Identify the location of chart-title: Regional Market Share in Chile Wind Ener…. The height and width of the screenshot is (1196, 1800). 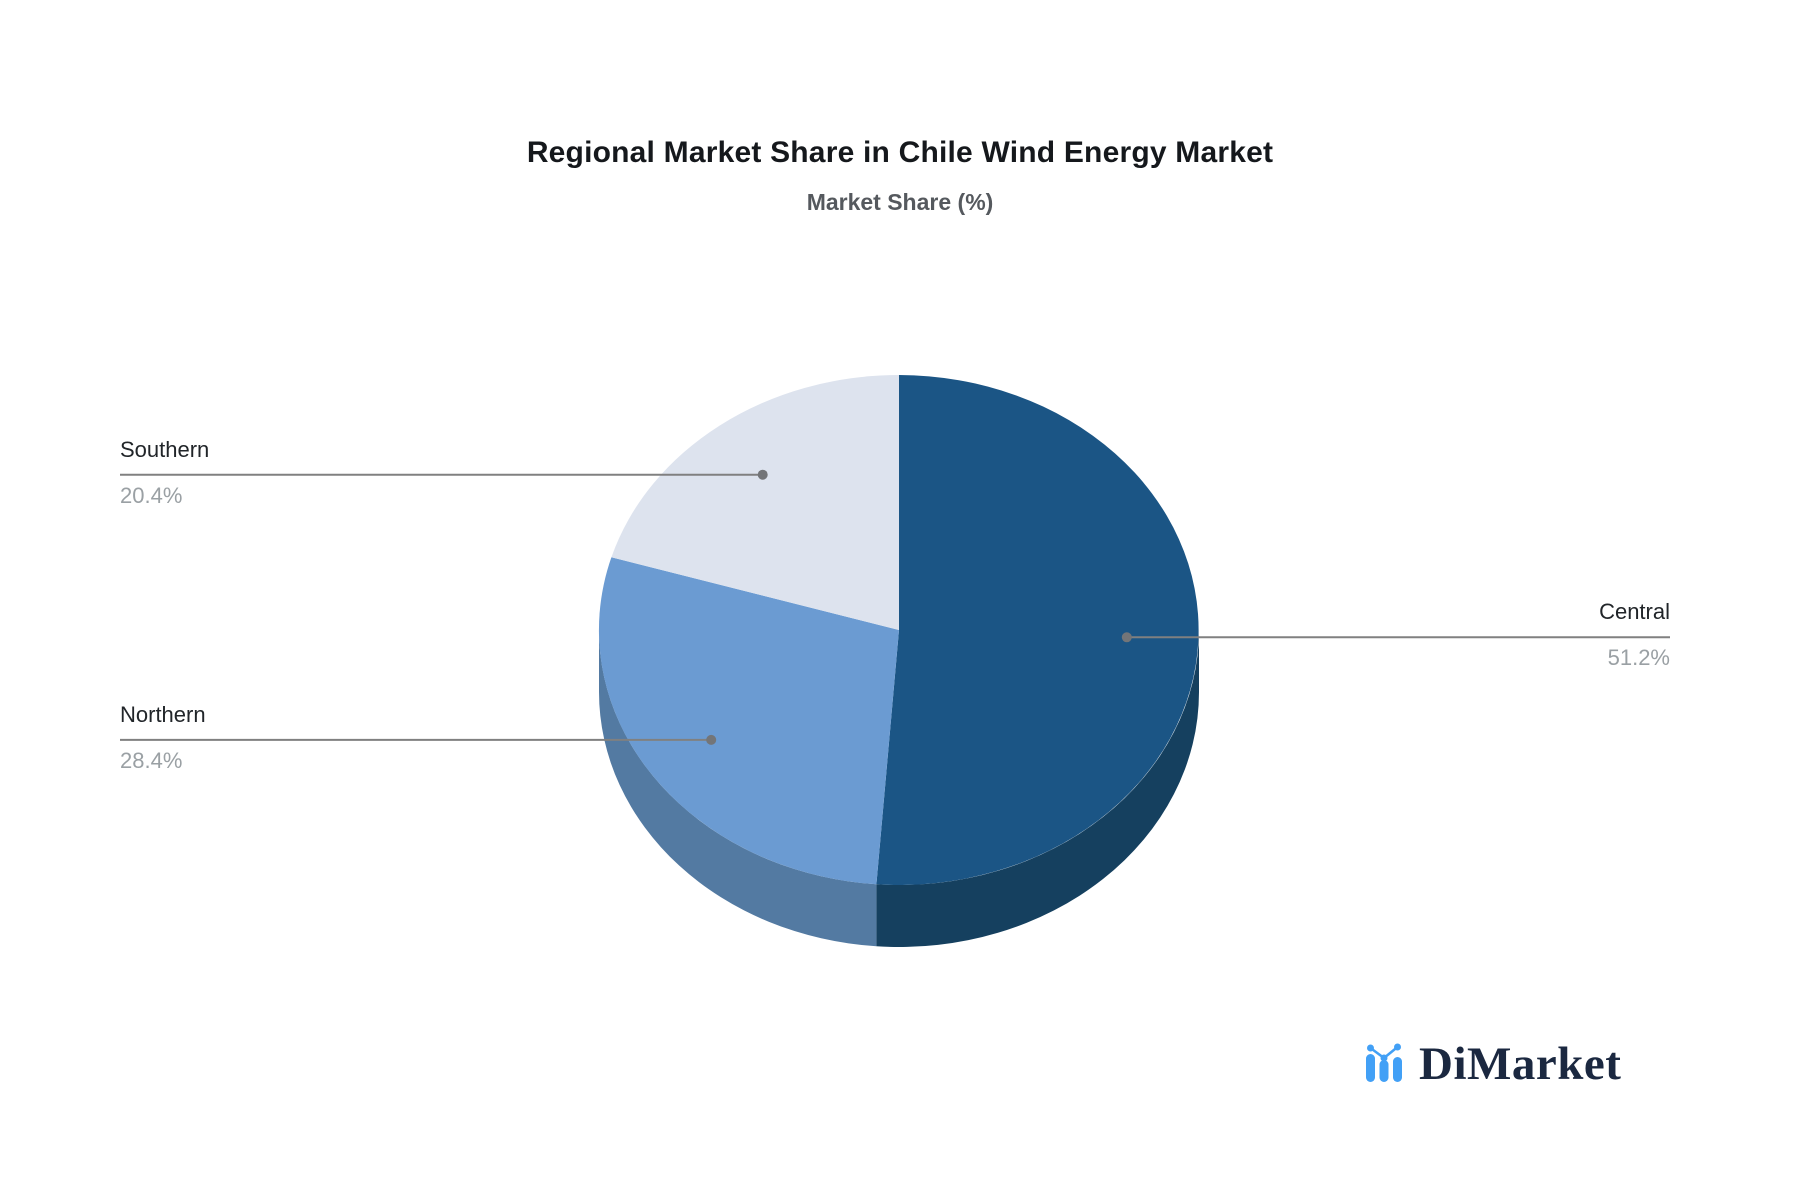
(900, 152).